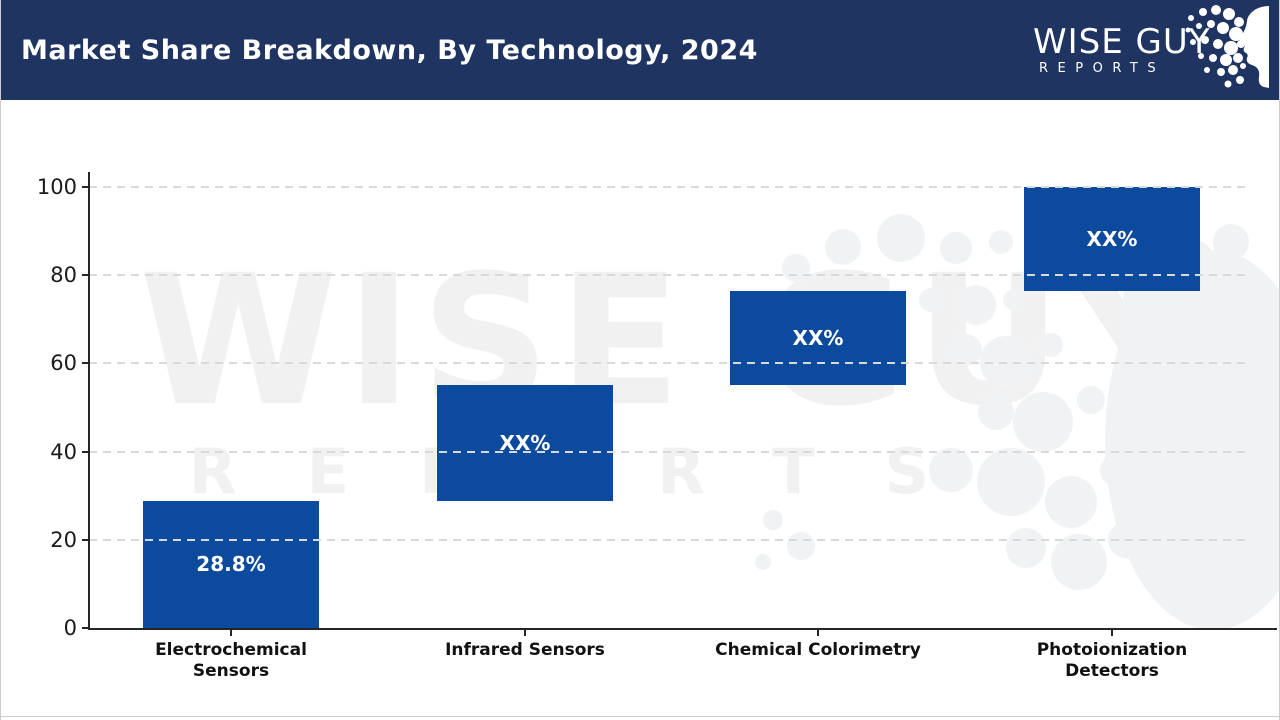 This screenshot has height=720, width=1280. I want to click on logo-head-profile-icon, so click(1227, 46).